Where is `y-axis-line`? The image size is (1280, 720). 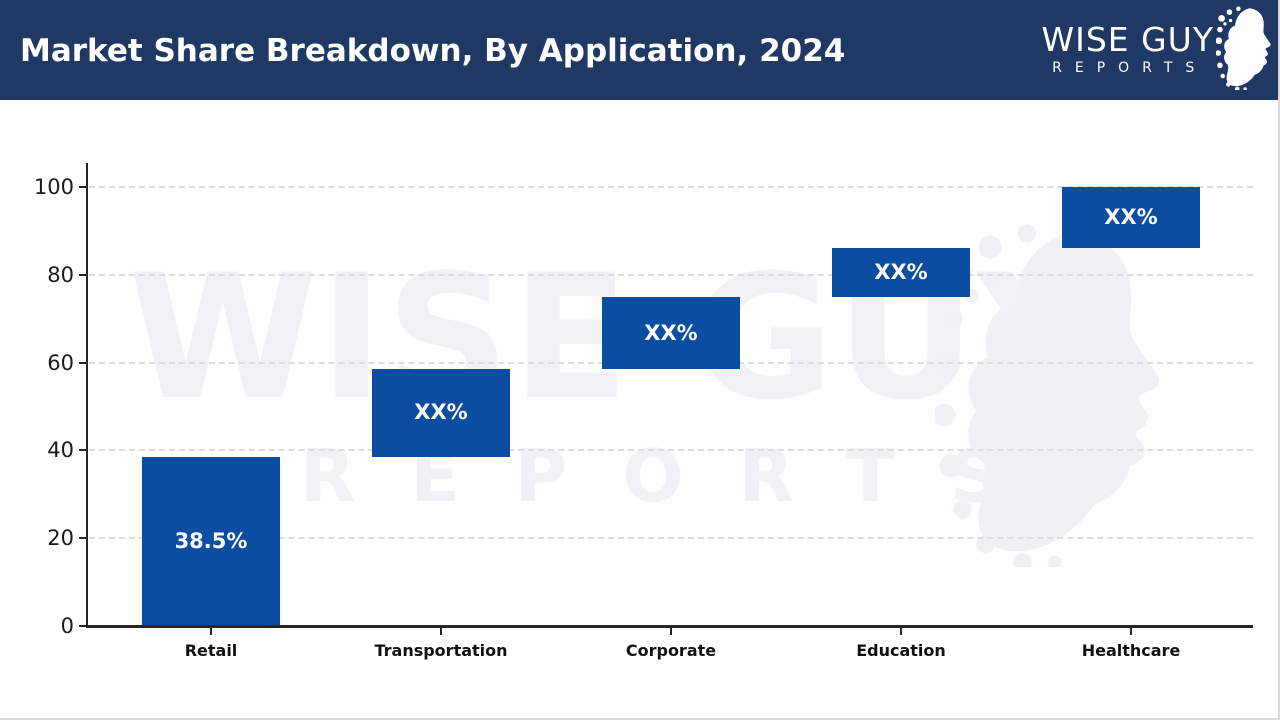 y-axis-line is located at coordinates (87, 395).